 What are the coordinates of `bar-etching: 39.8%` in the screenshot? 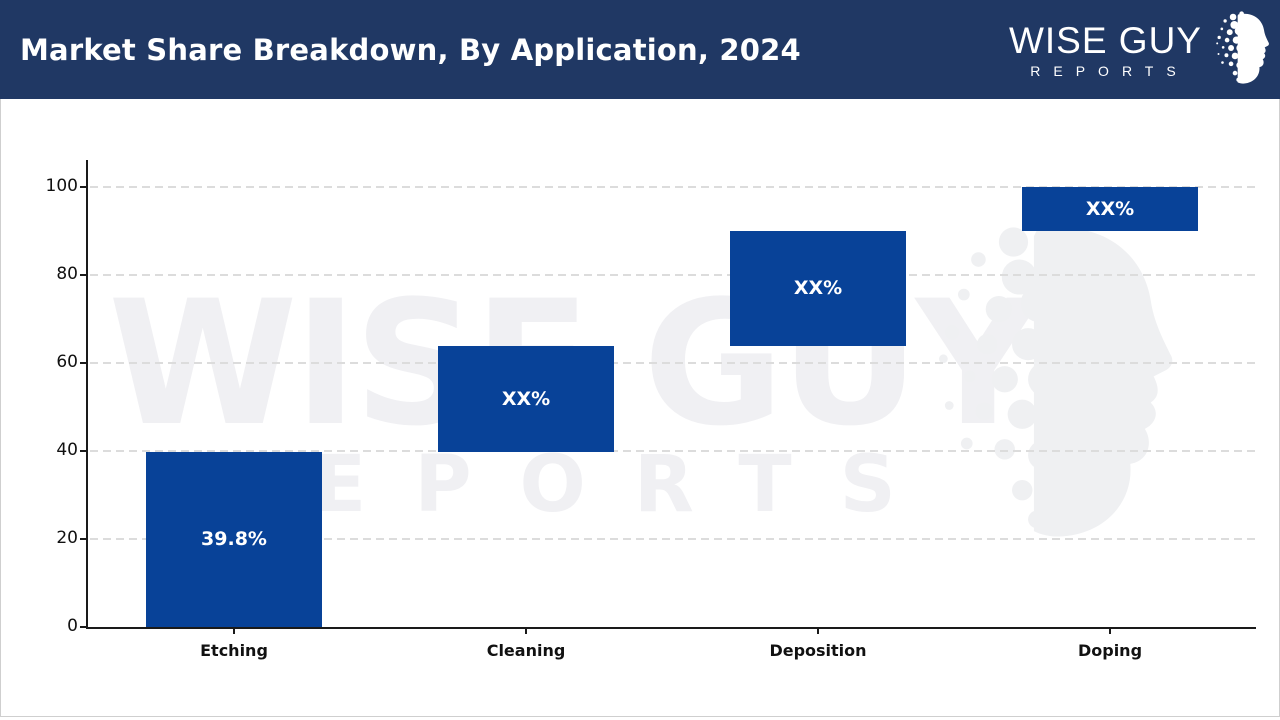 It's located at (234, 539).